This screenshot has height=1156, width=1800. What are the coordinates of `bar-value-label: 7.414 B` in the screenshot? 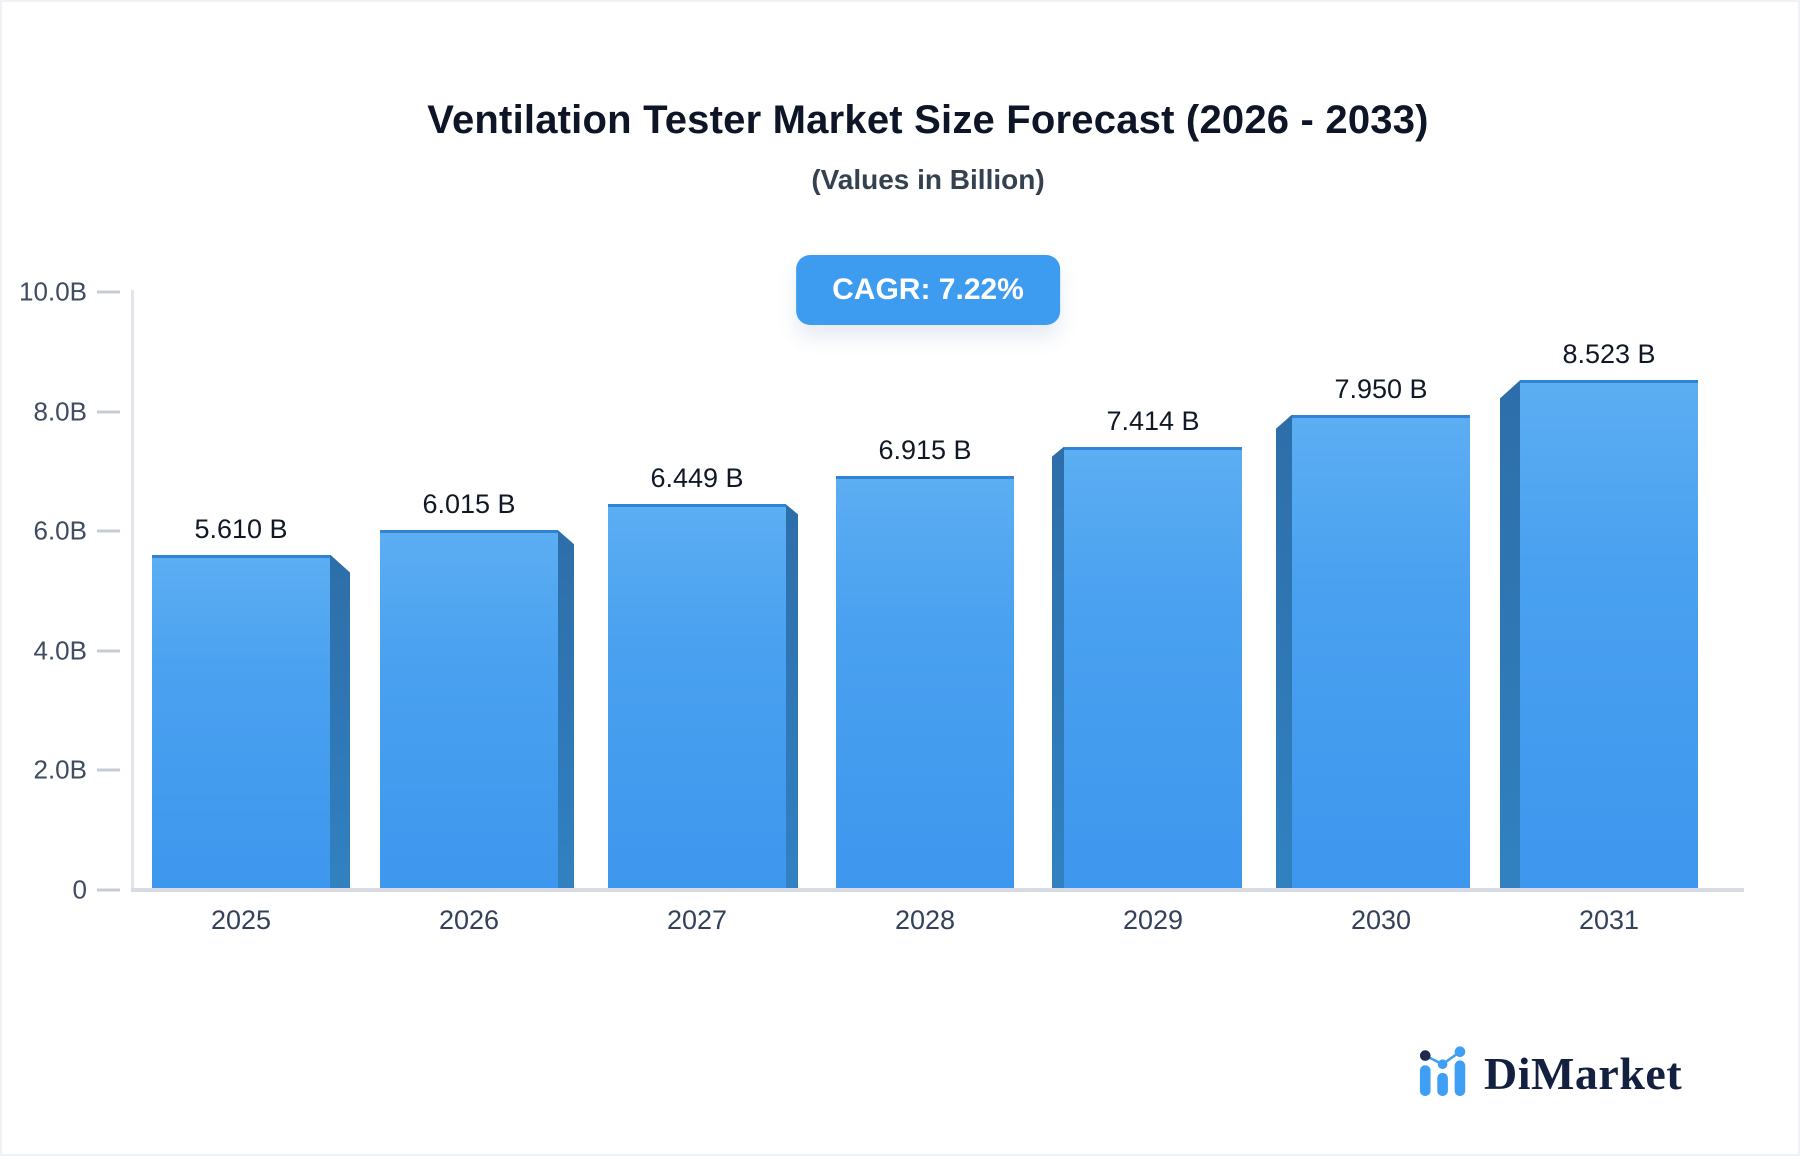 It's located at (1153, 420).